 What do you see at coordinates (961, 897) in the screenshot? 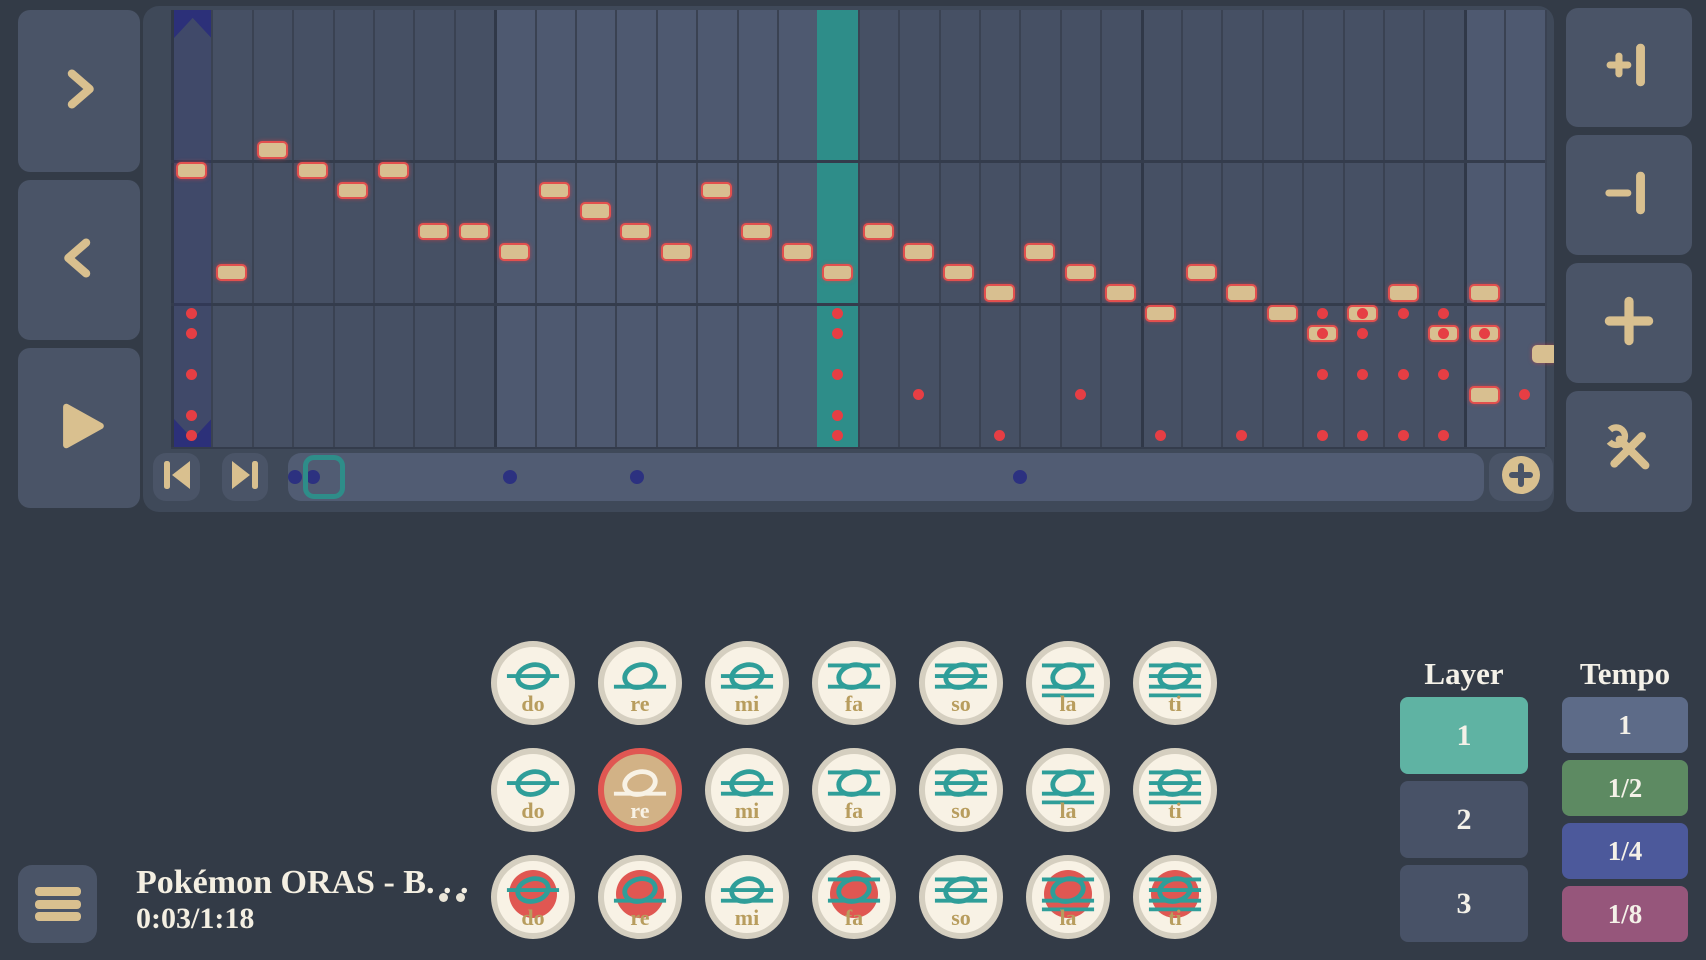
I see `solfege-button-so-row3: so` at bounding box center [961, 897].